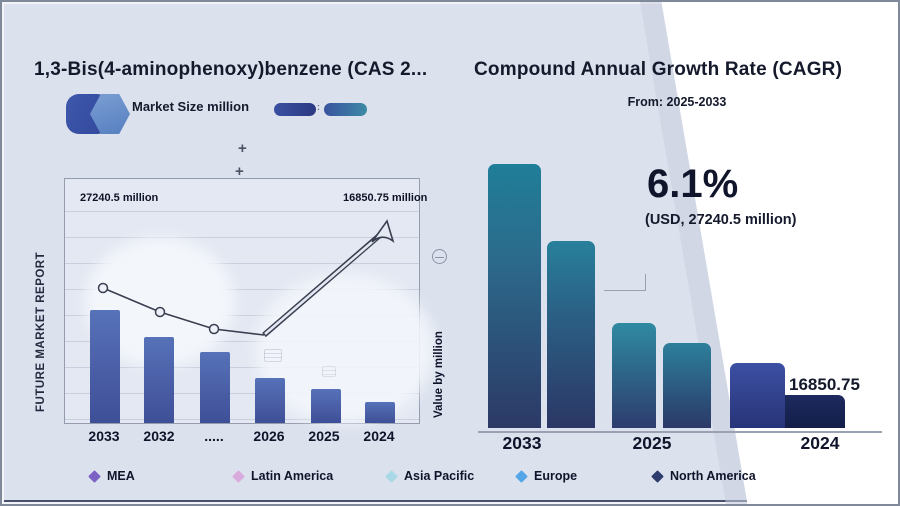 Image resolution: width=900 pixels, height=506 pixels. Describe the element at coordinates (119, 198) in the screenshot. I see `annotation-27240: 27240.5 million` at that location.